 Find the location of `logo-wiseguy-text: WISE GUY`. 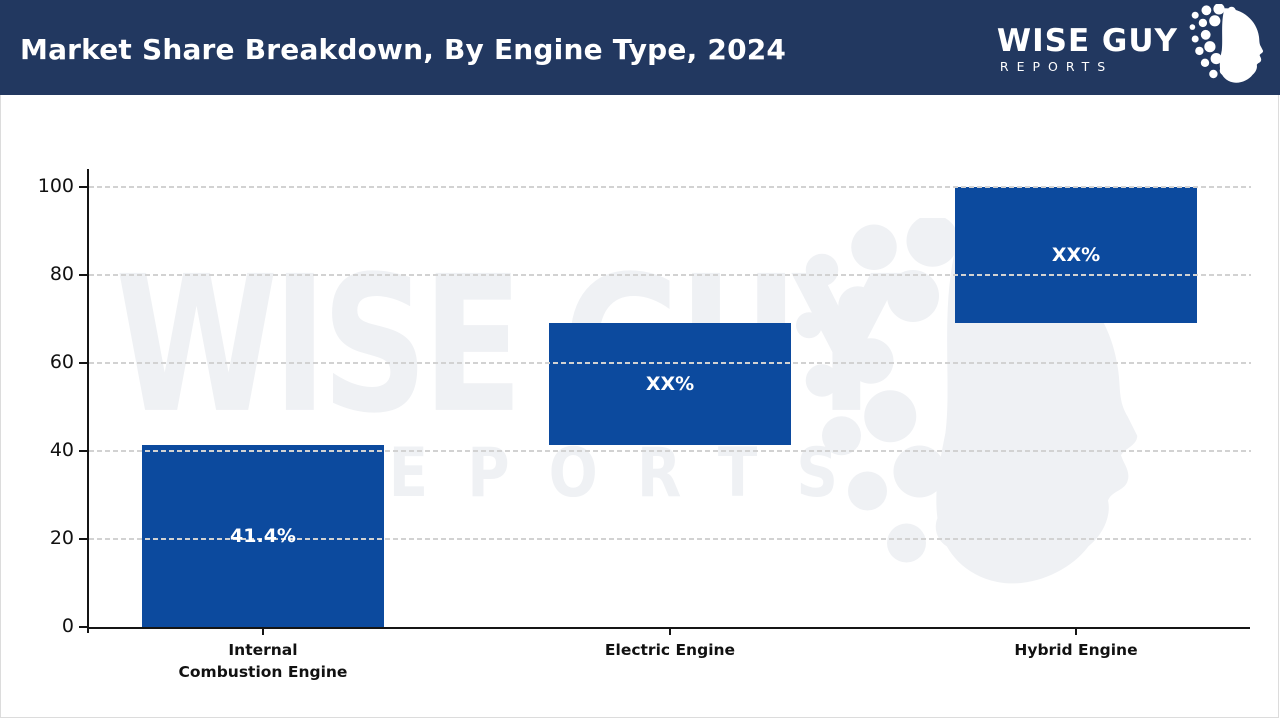

logo-wiseguy-text: WISE GUY is located at coordinates (1087, 41).